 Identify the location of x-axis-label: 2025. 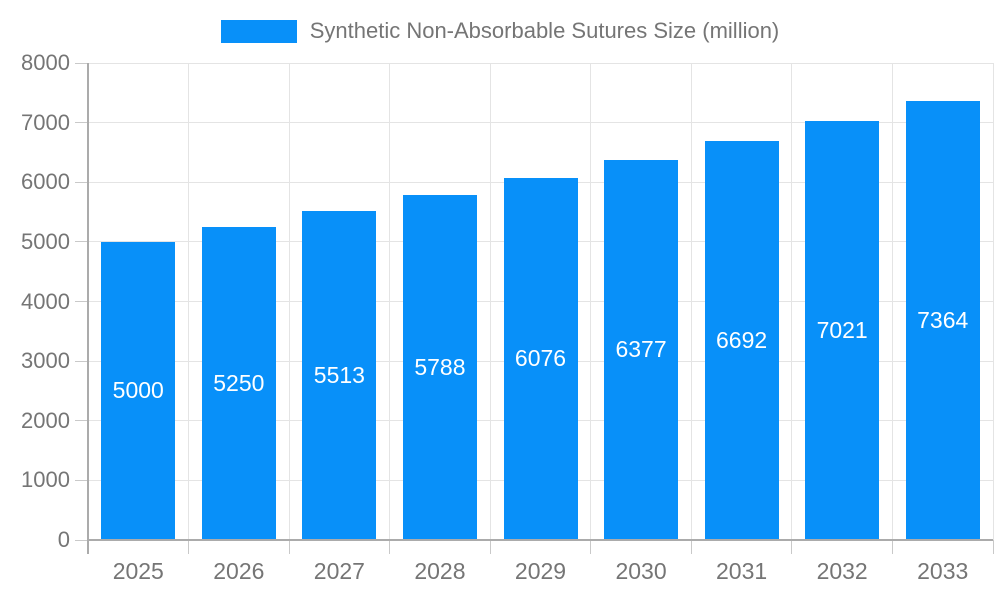
(138, 571).